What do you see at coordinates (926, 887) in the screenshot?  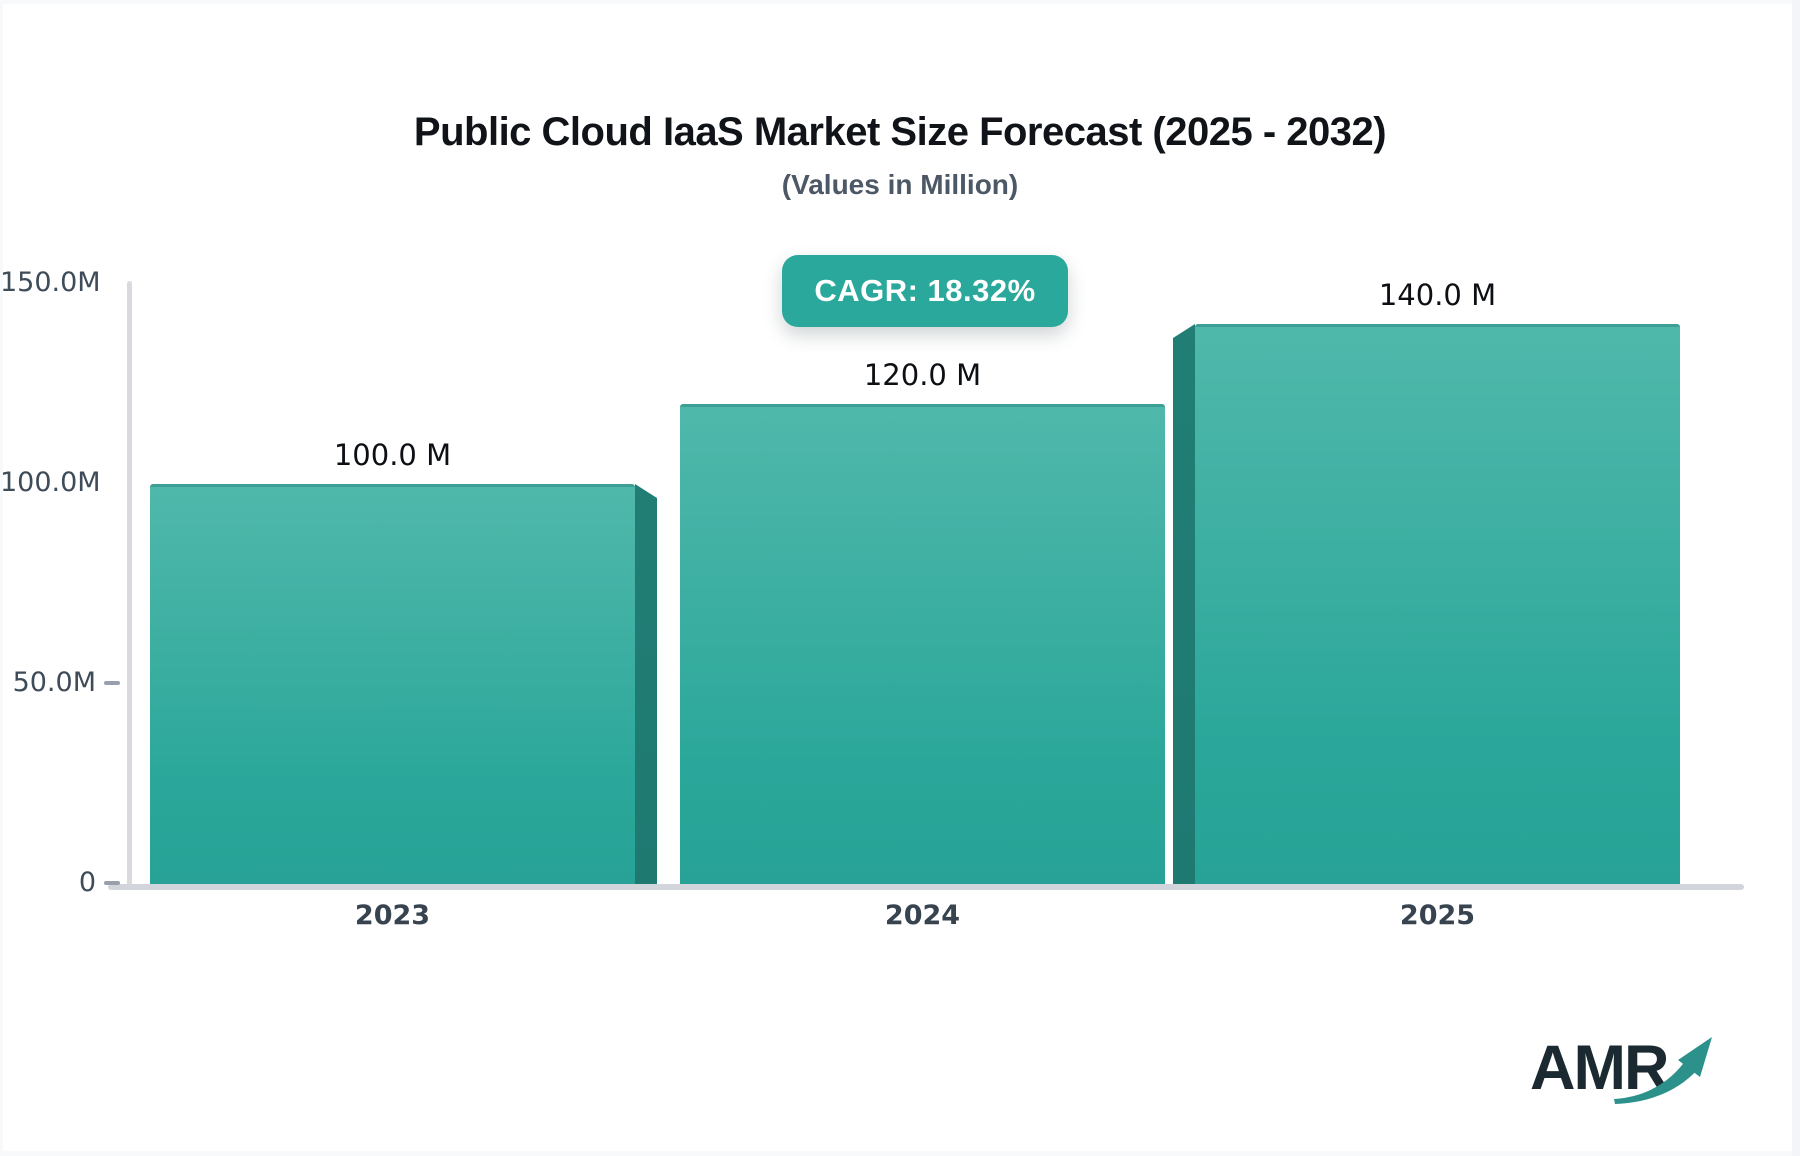 I see `x-axis-baseline` at bounding box center [926, 887].